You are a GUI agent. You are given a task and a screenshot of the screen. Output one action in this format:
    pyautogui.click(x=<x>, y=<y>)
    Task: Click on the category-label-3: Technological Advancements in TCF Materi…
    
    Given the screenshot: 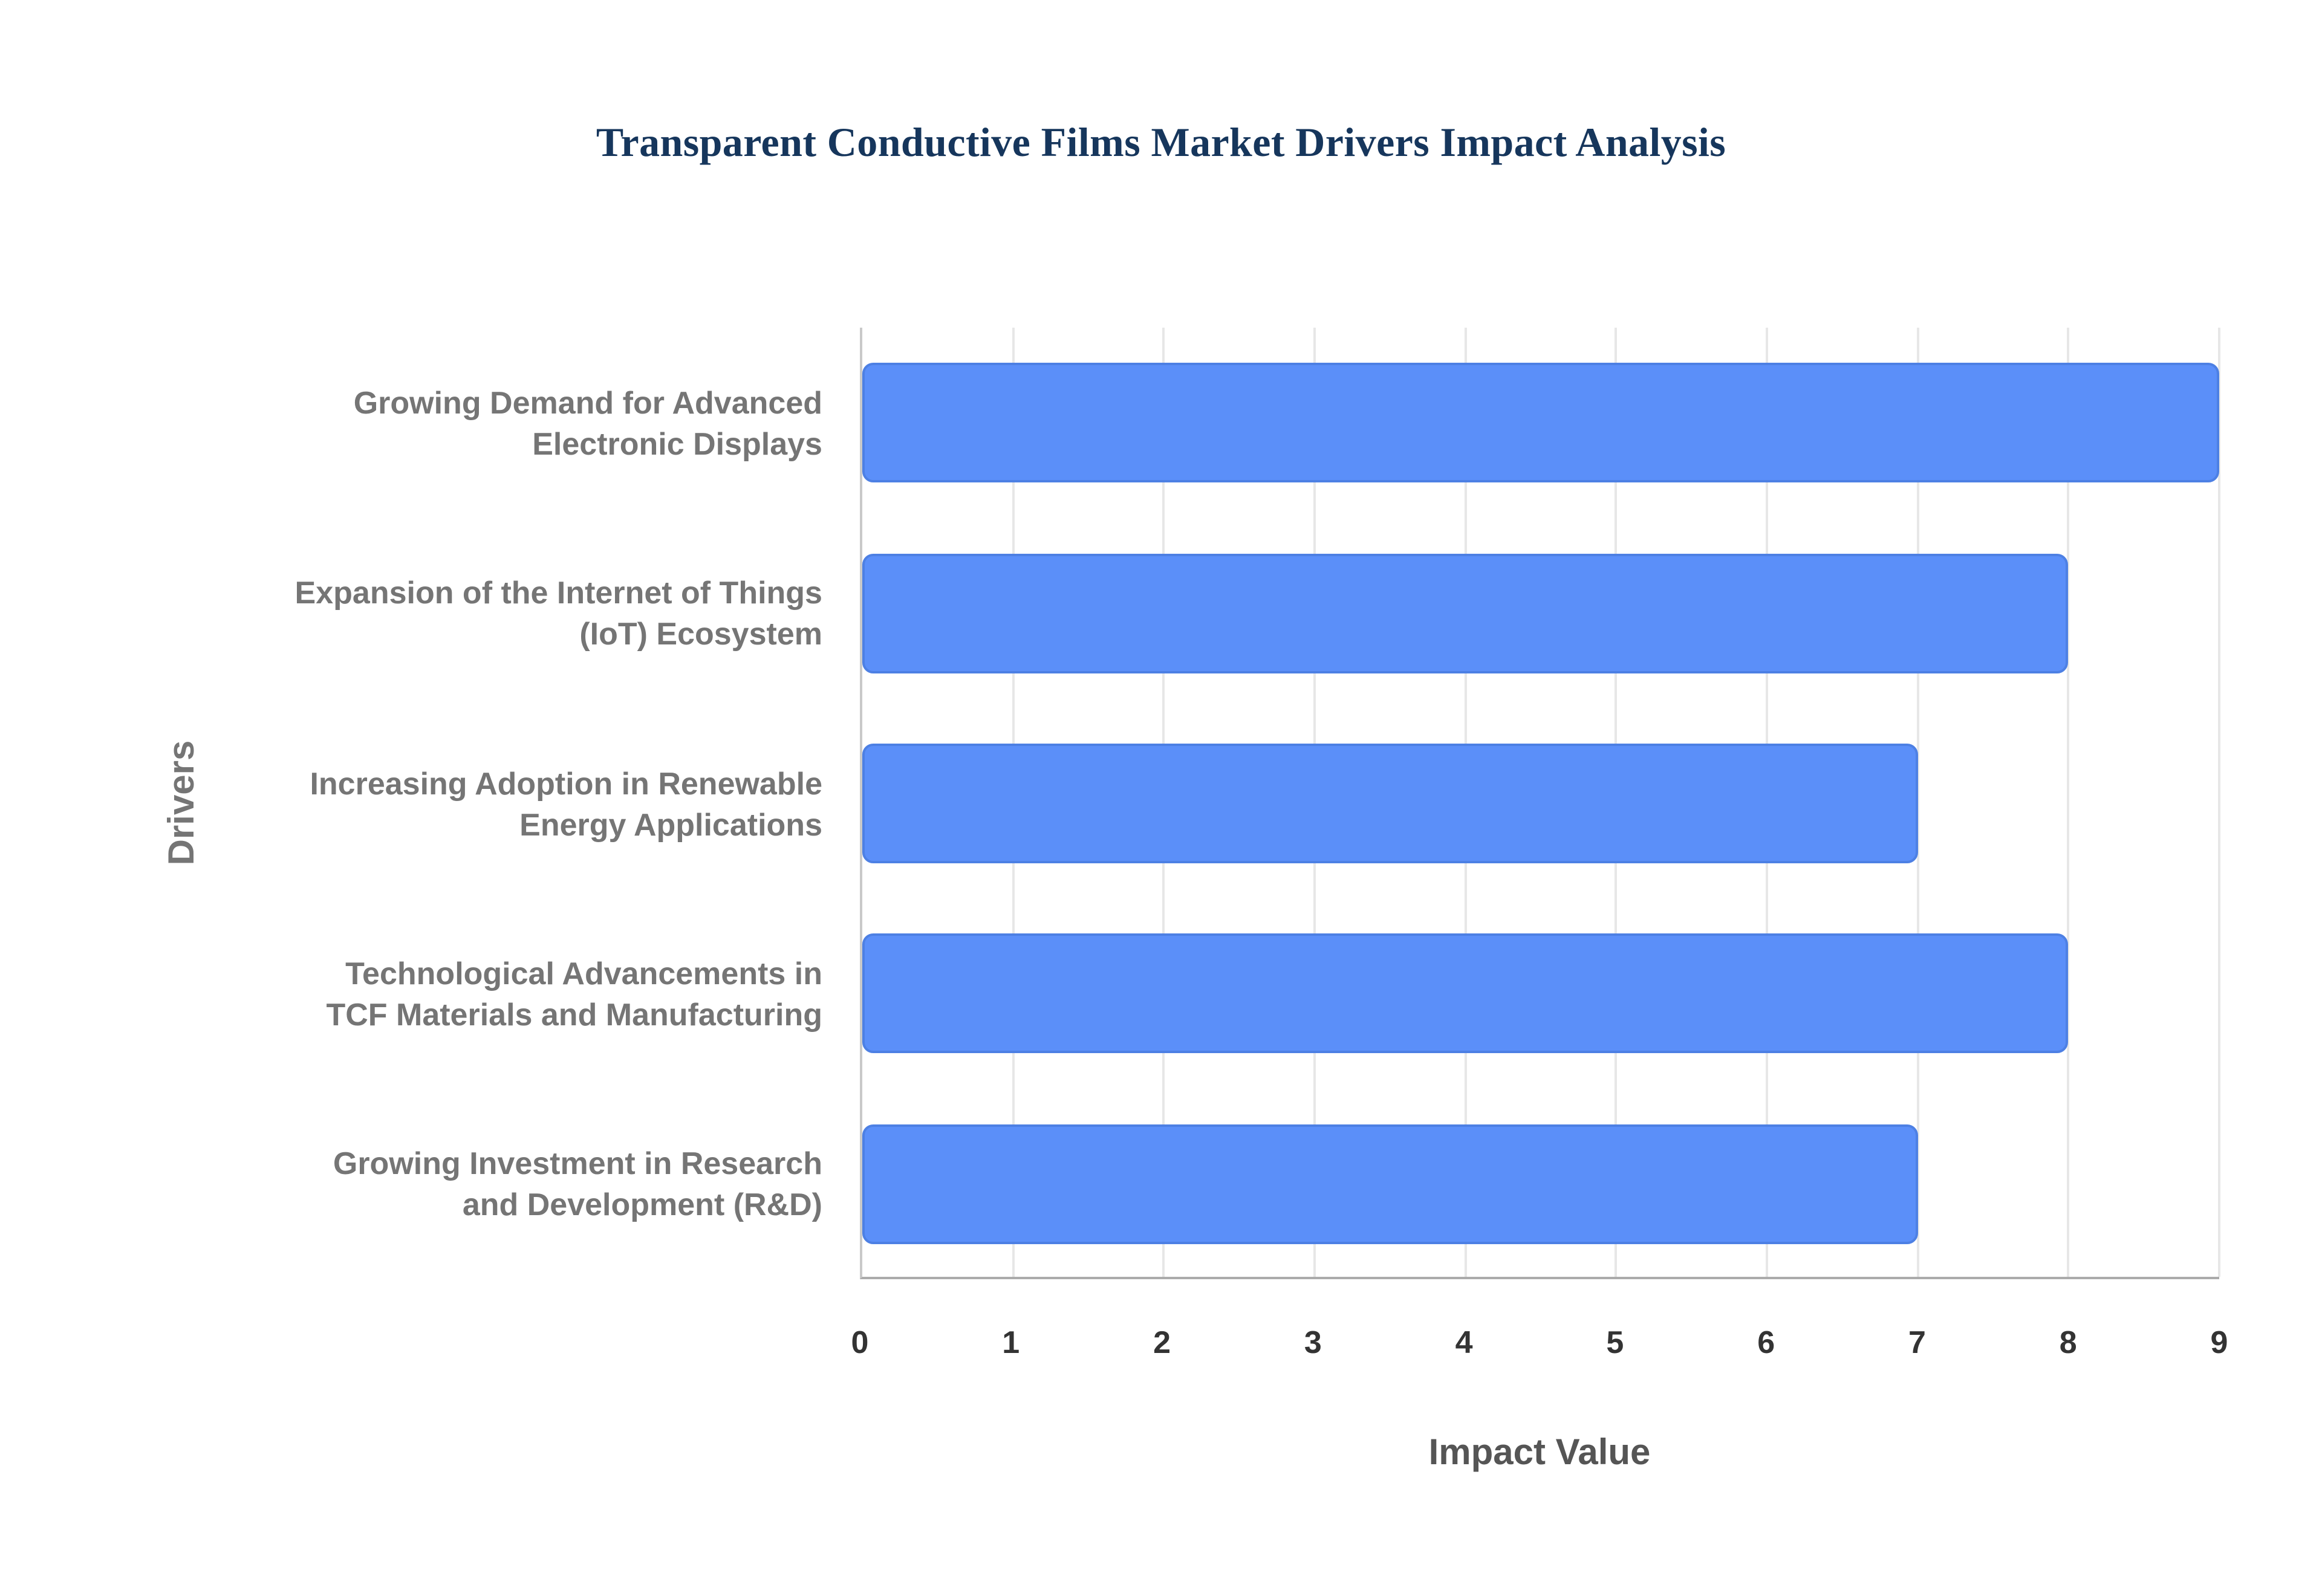 What is the action you would take?
    pyautogui.click(x=574, y=994)
    